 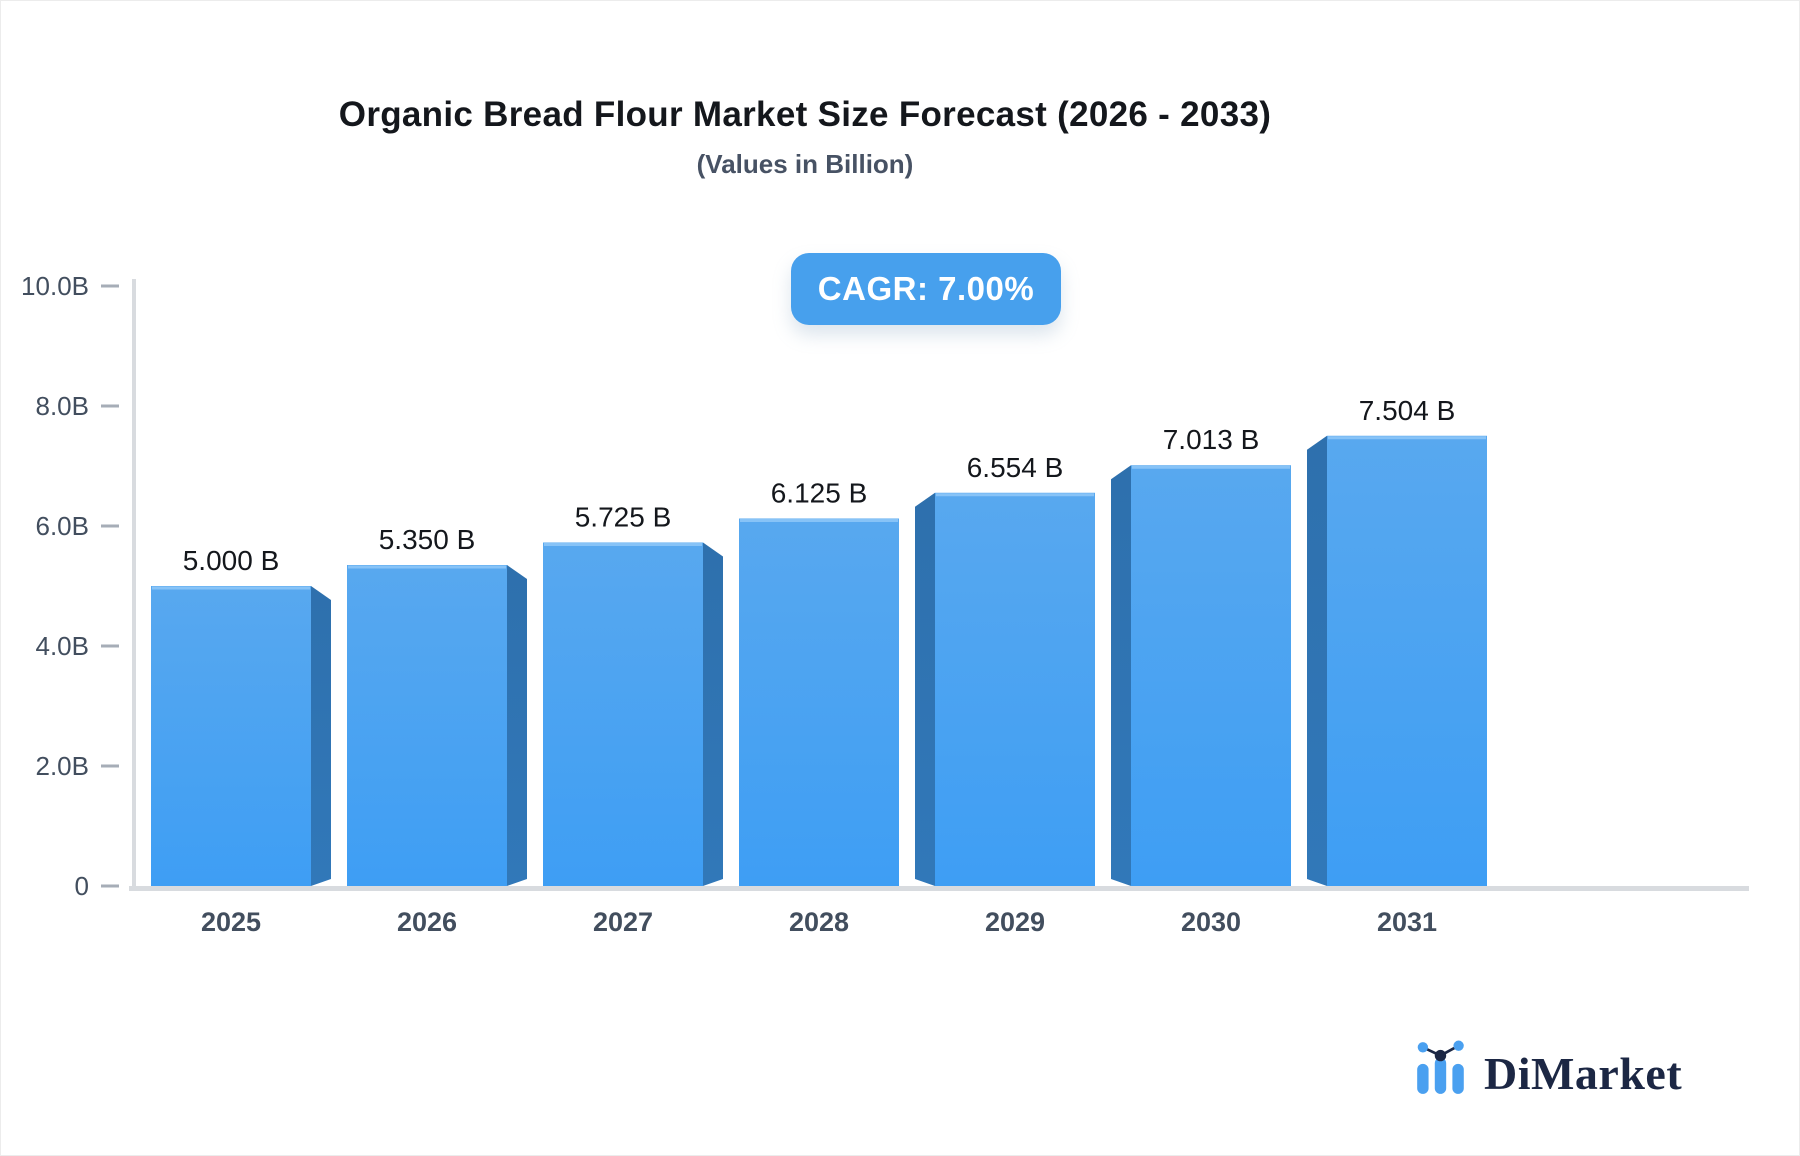 What do you see at coordinates (63, 406) in the screenshot?
I see `y-axis-label-8.0B: 8.0B` at bounding box center [63, 406].